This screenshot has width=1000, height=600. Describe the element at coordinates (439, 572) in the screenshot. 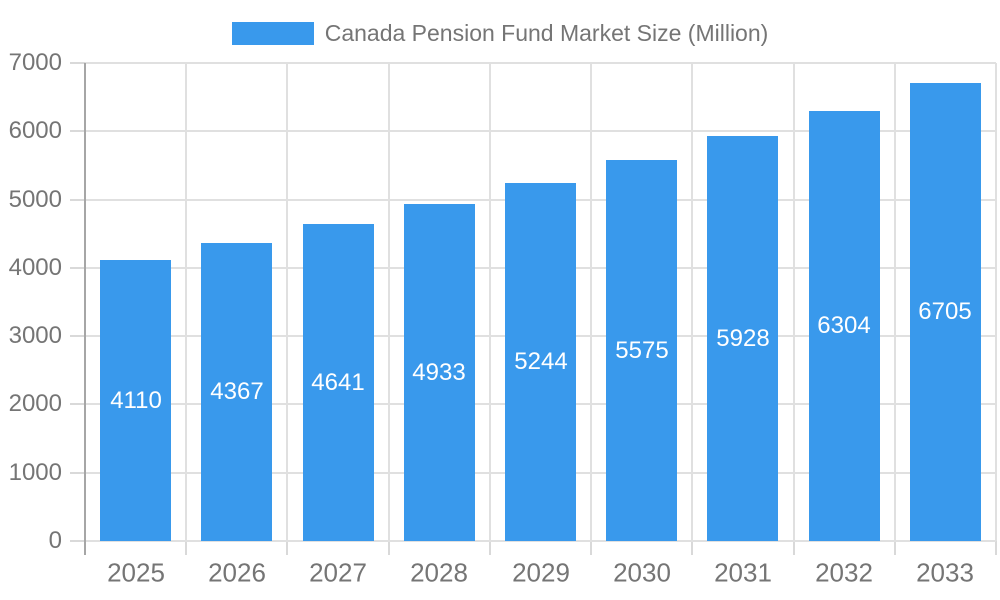

I see `x-axis-label: 2028` at that location.